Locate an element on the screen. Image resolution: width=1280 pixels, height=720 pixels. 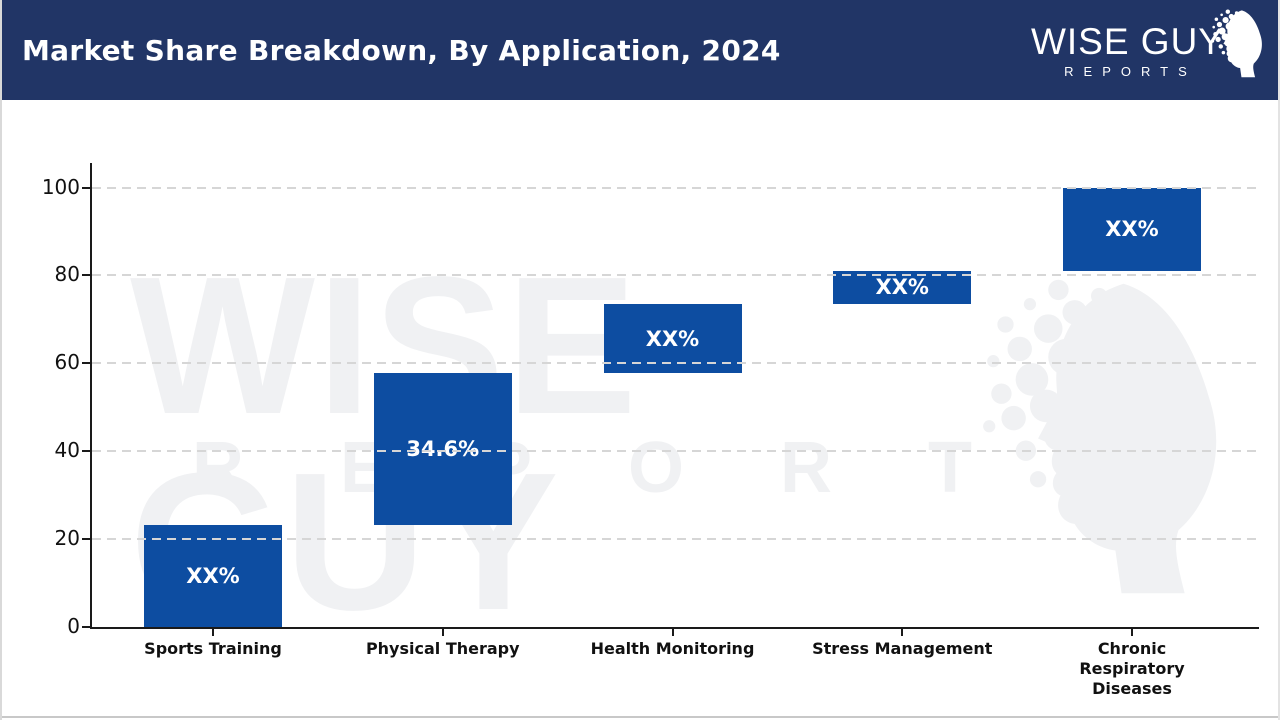
x-axis-label: Sports Training is located at coordinates (213, 648).